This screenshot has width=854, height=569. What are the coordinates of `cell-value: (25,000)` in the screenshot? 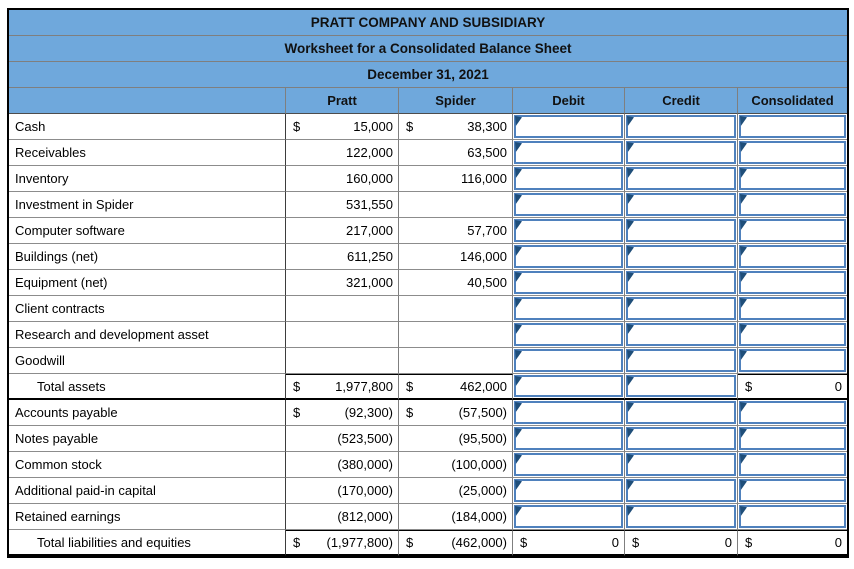 It's located at (482, 490).